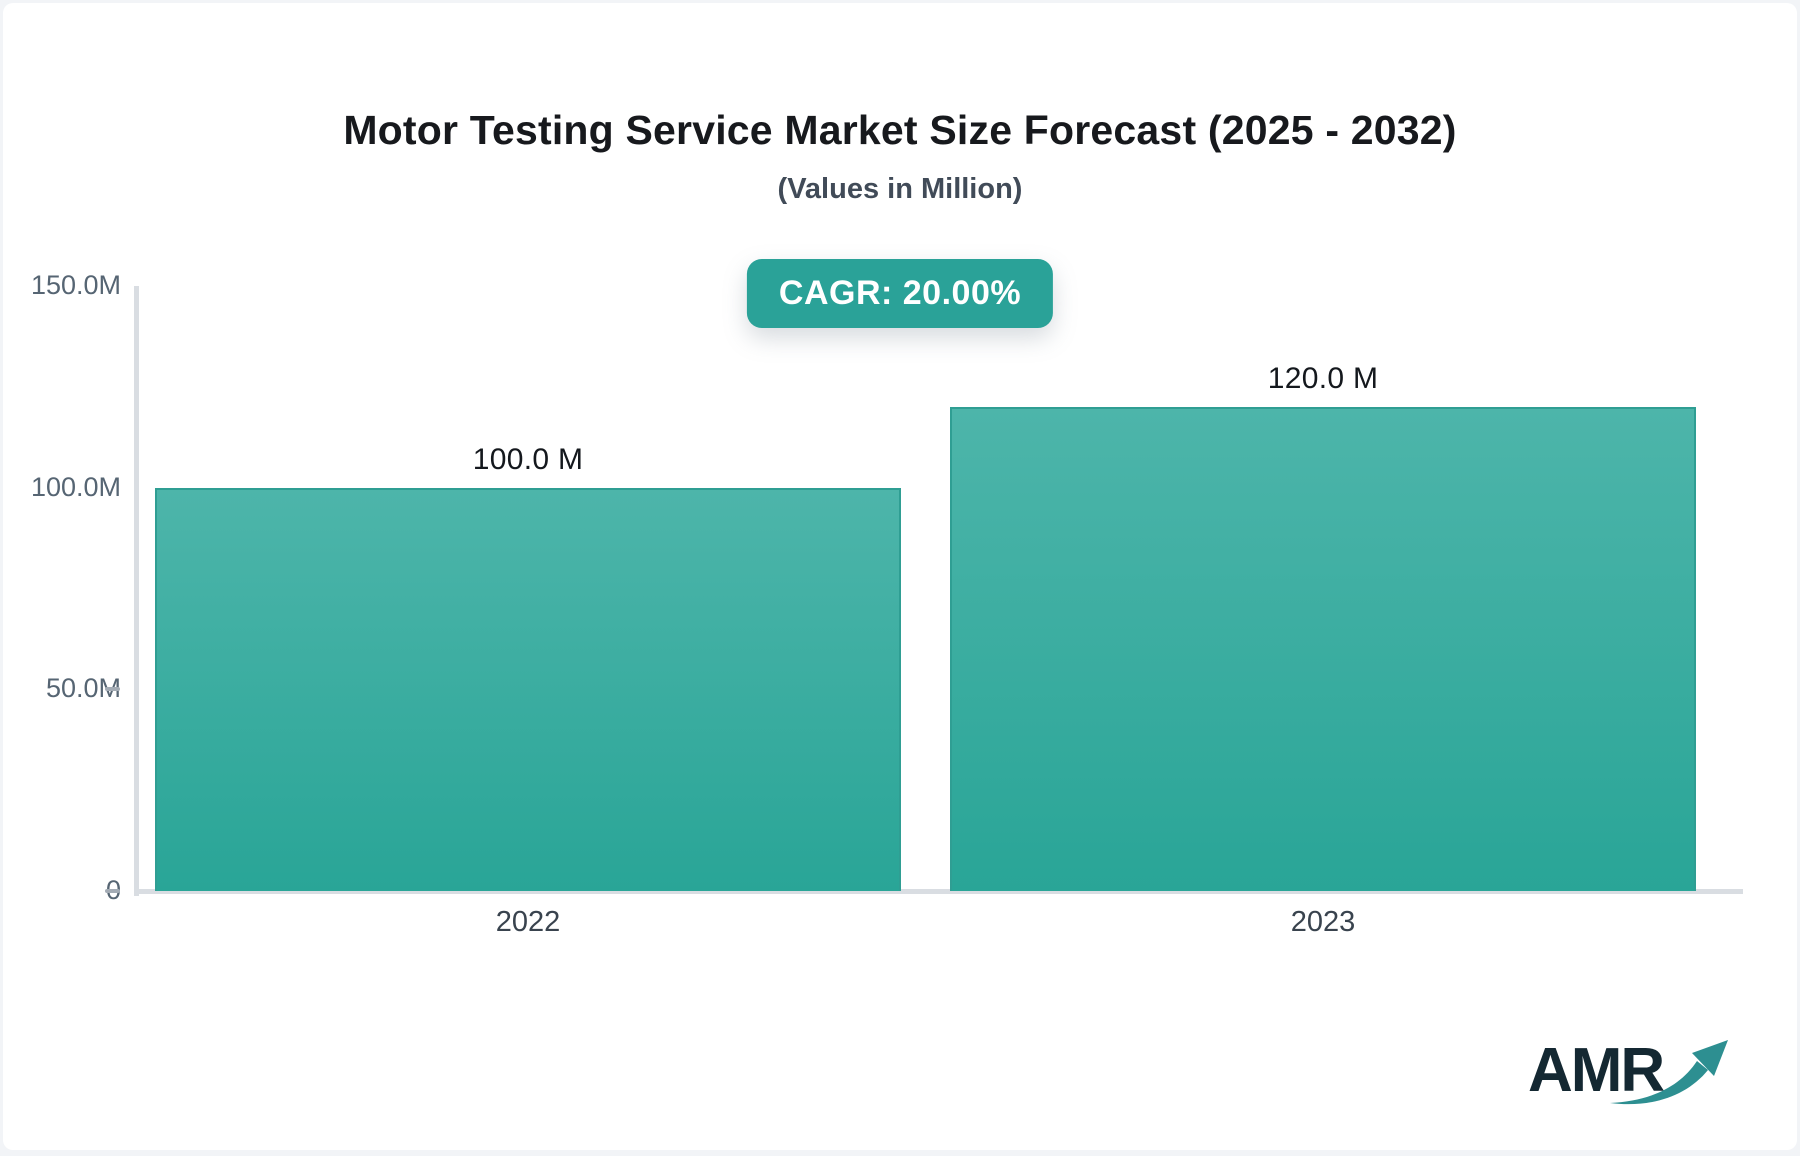 Image resolution: width=1800 pixels, height=1156 pixels. Describe the element at coordinates (528, 689) in the screenshot. I see `bar-2022` at that location.